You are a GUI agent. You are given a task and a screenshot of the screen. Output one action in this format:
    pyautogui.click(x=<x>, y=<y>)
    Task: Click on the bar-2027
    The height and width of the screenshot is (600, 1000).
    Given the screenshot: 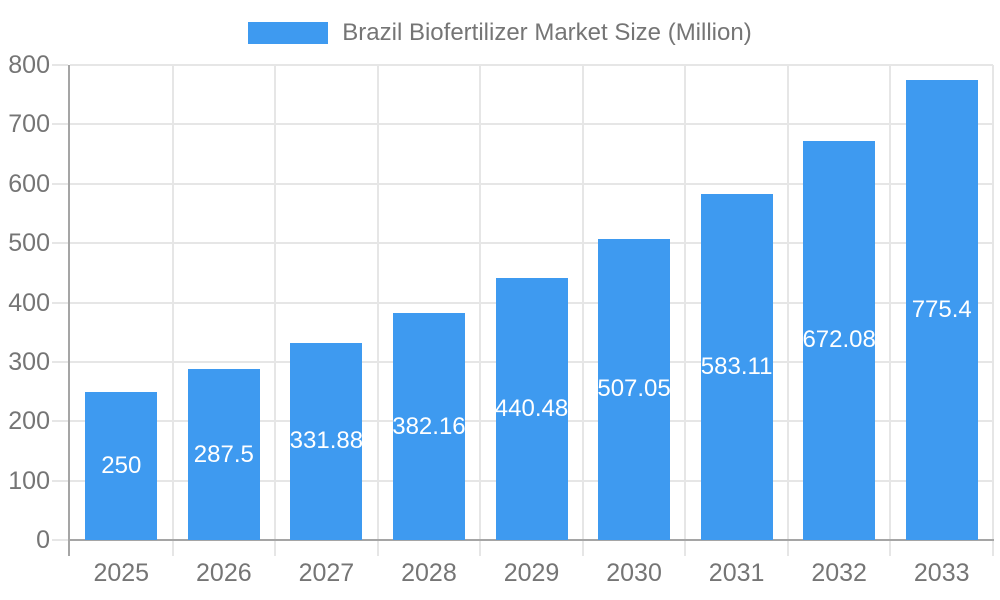 What is the action you would take?
    pyautogui.click(x=326, y=441)
    